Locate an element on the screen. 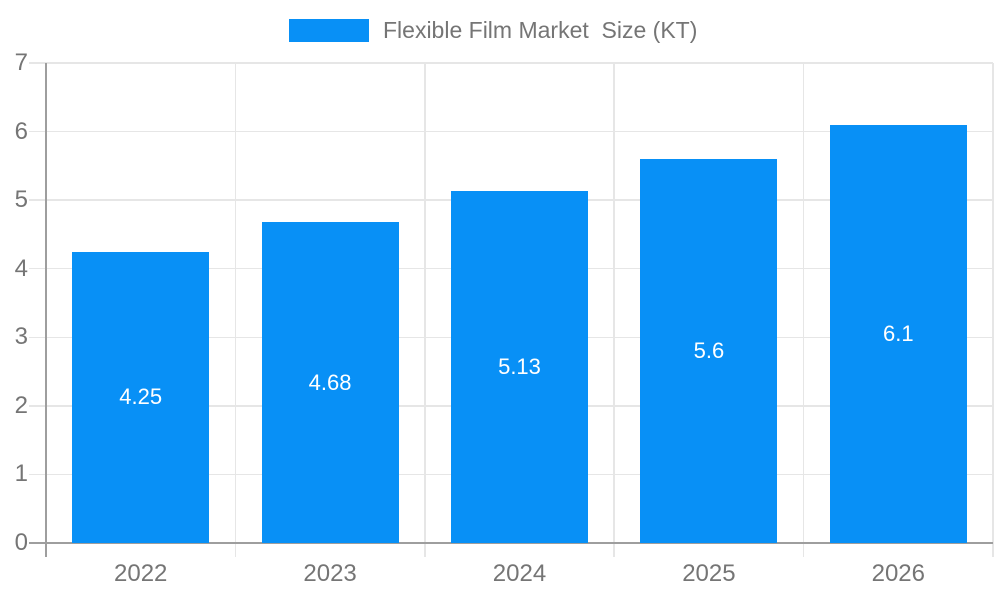 The width and height of the screenshot is (1000, 600). legend-swatch is located at coordinates (329, 30).